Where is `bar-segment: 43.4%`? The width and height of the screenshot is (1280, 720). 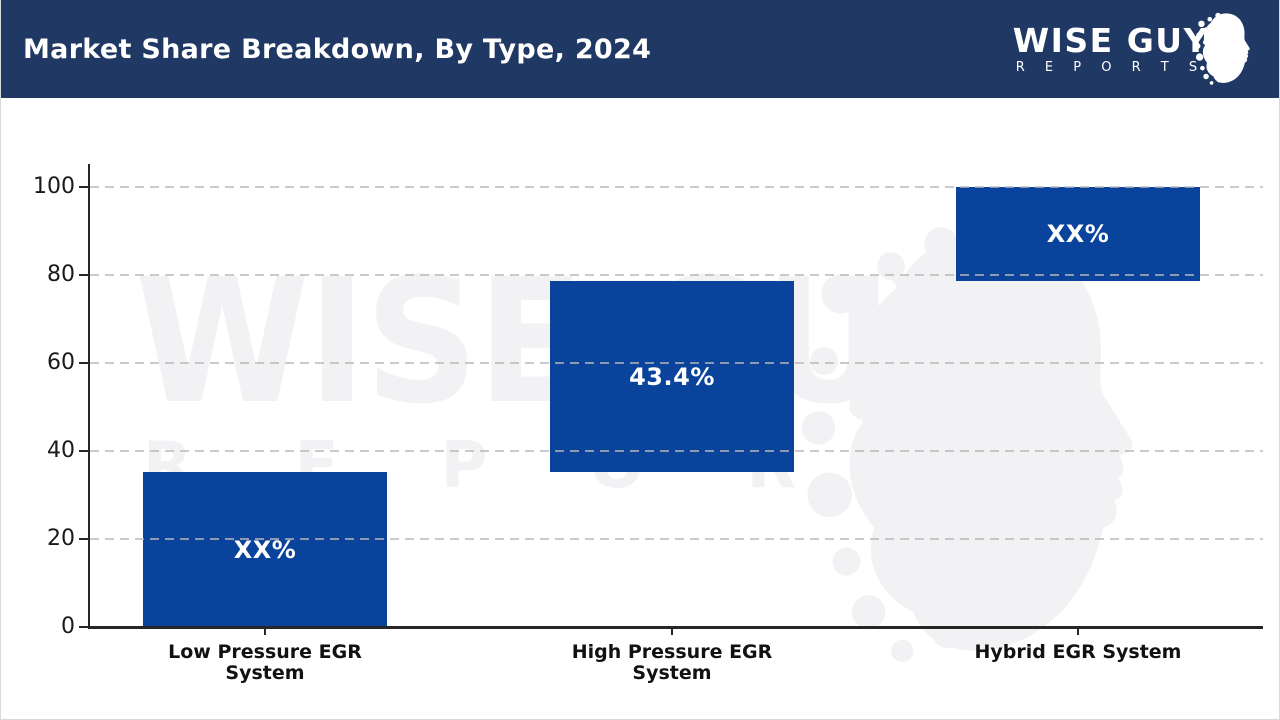
bar-segment: 43.4% is located at coordinates (672, 377).